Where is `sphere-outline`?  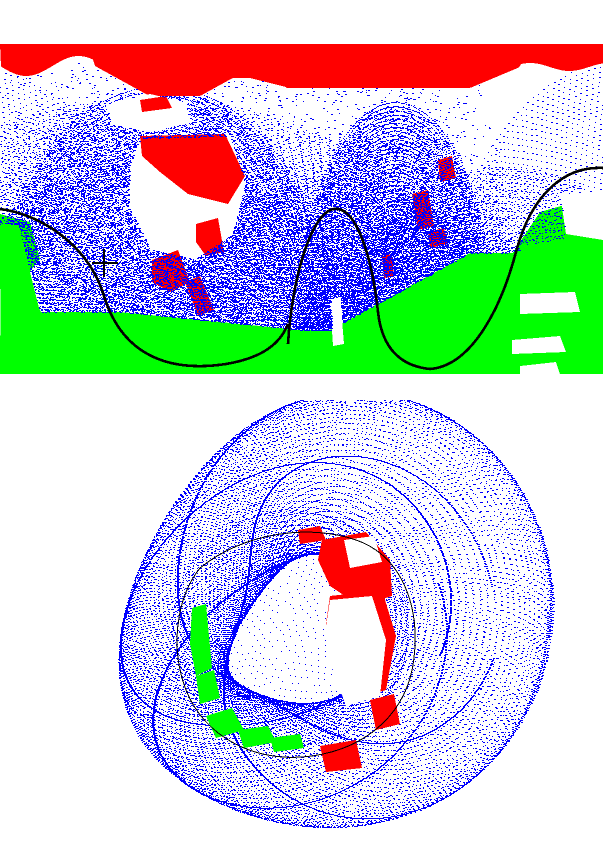
sphere-outline is located at coordinates (296, 644).